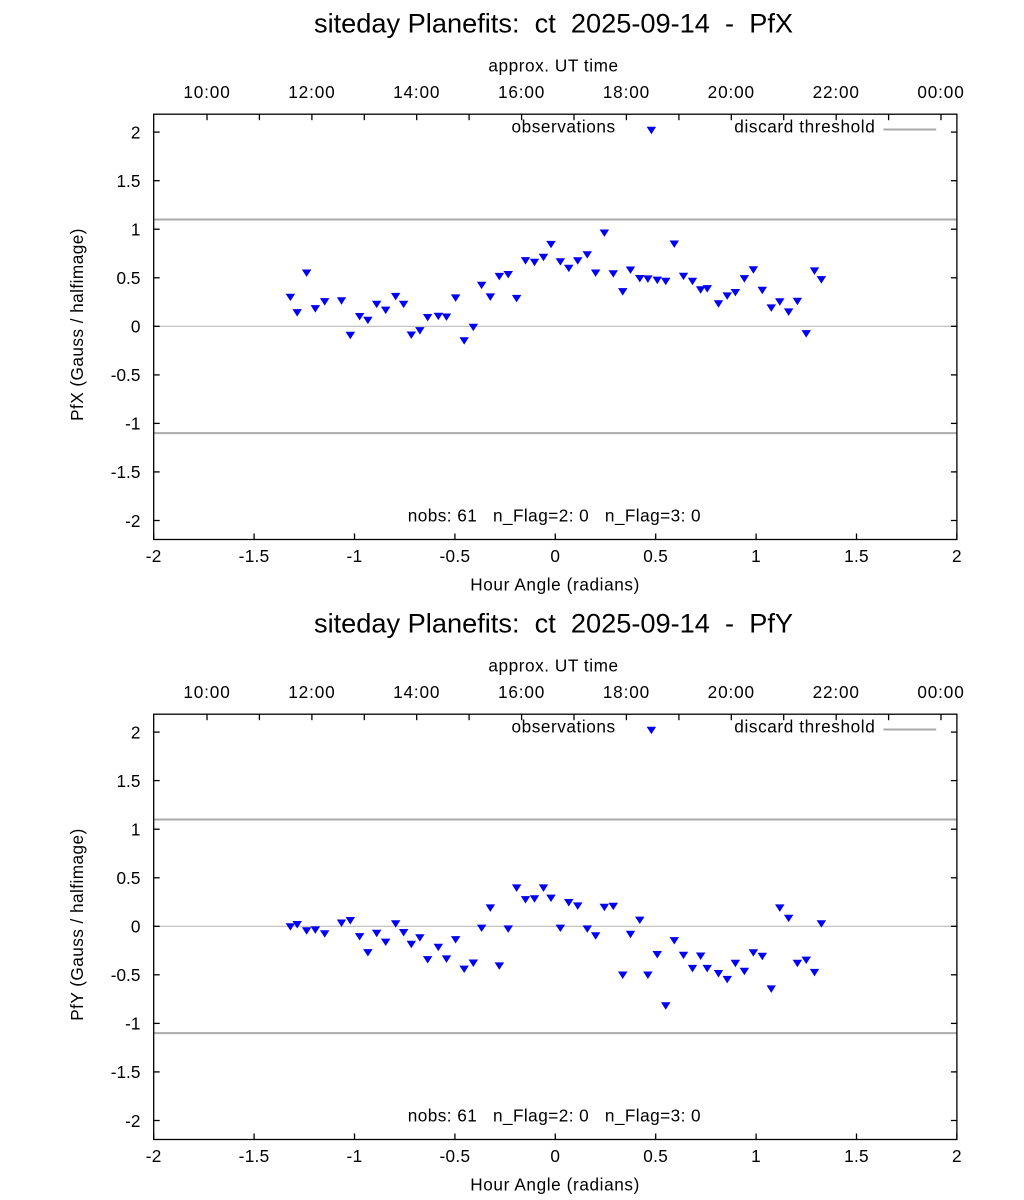 The image size is (1024, 1200). Describe the element at coordinates (77, 324) in the screenshot. I see `svg-text: PfX (Gauss / halfimage)` at that location.